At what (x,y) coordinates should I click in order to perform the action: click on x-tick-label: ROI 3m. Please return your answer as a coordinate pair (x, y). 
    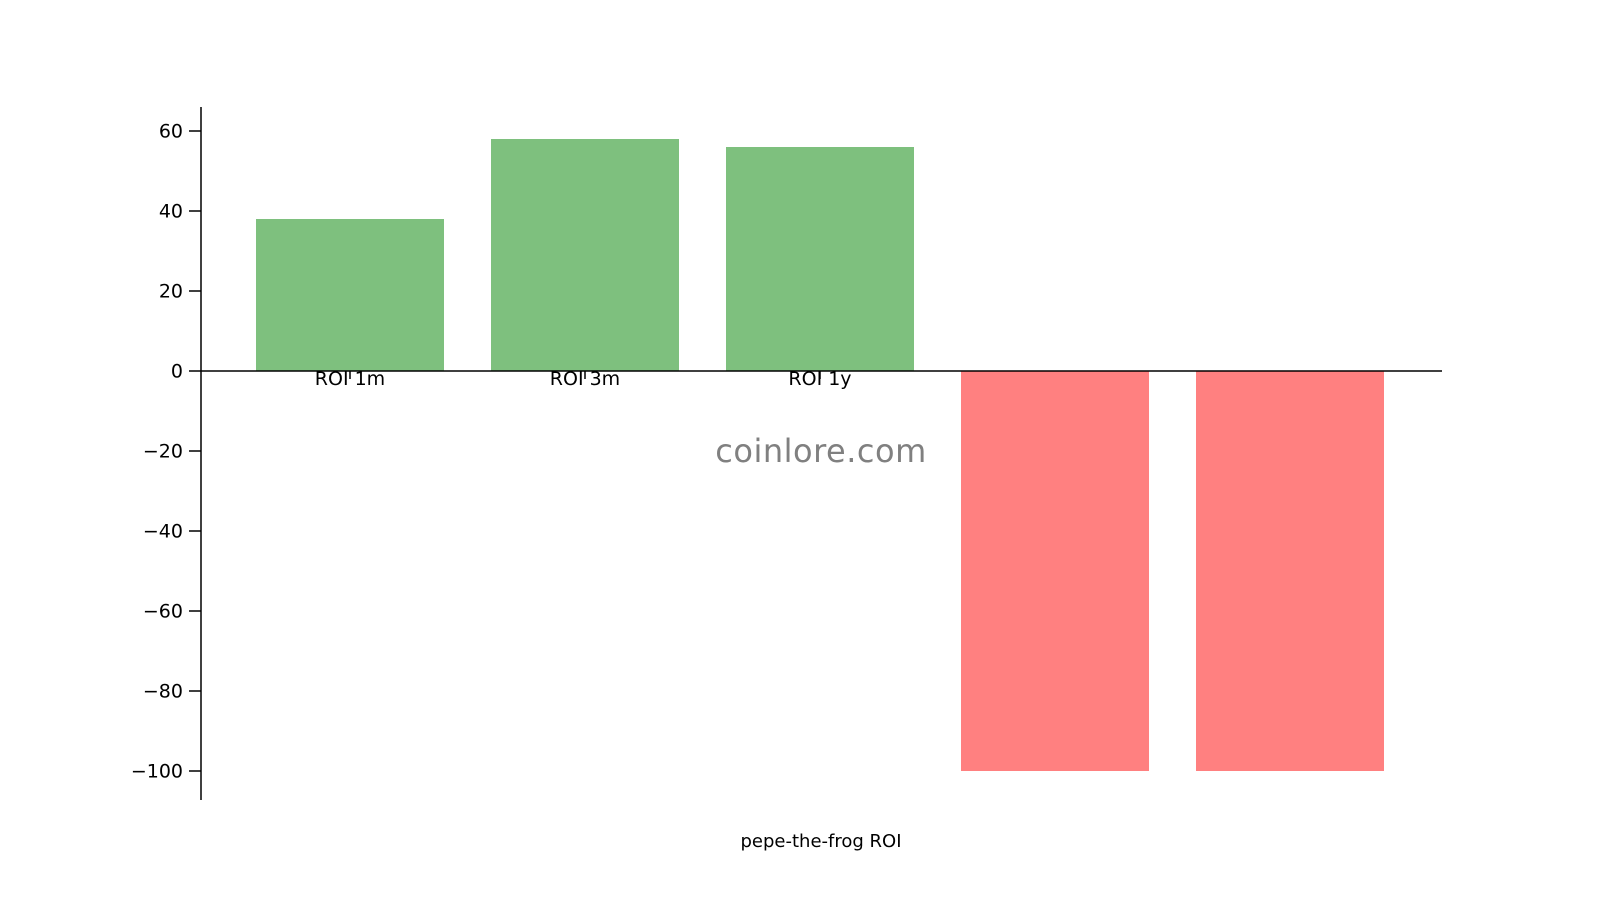
    Looking at the image, I should click on (585, 379).